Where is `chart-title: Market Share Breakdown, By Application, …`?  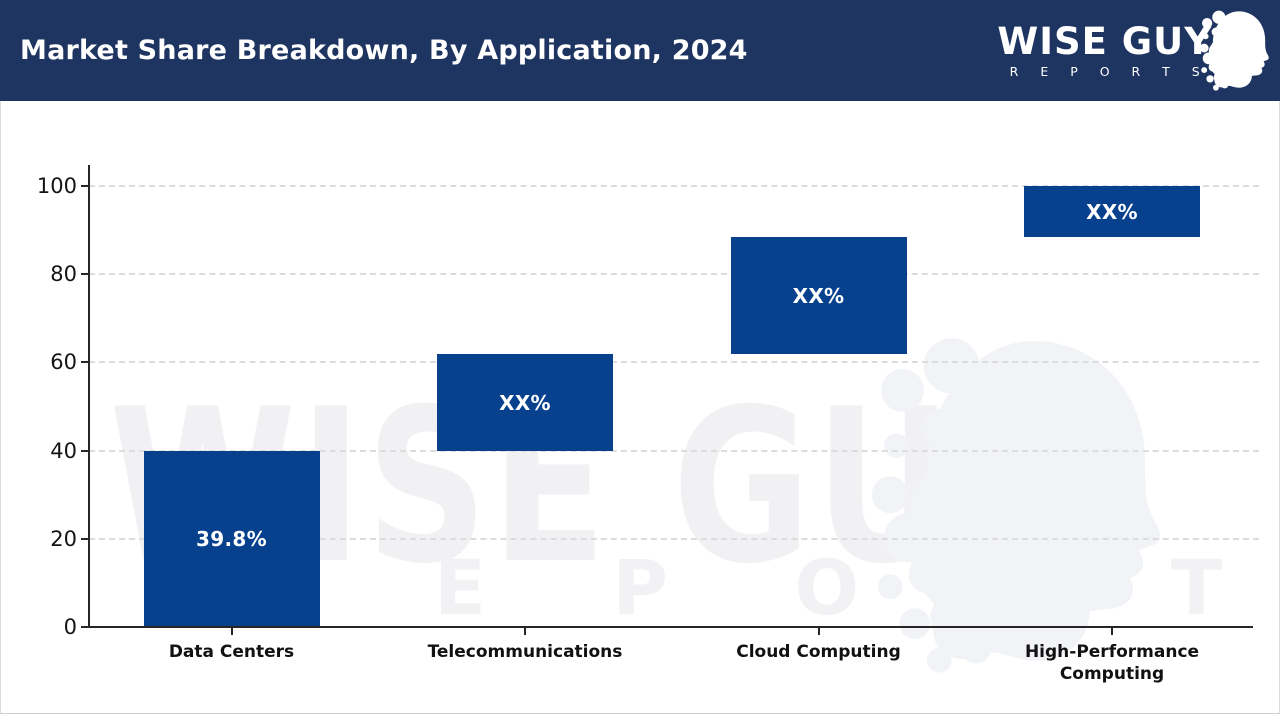 chart-title: Market Share Breakdown, By Application, … is located at coordinates (384, 50).